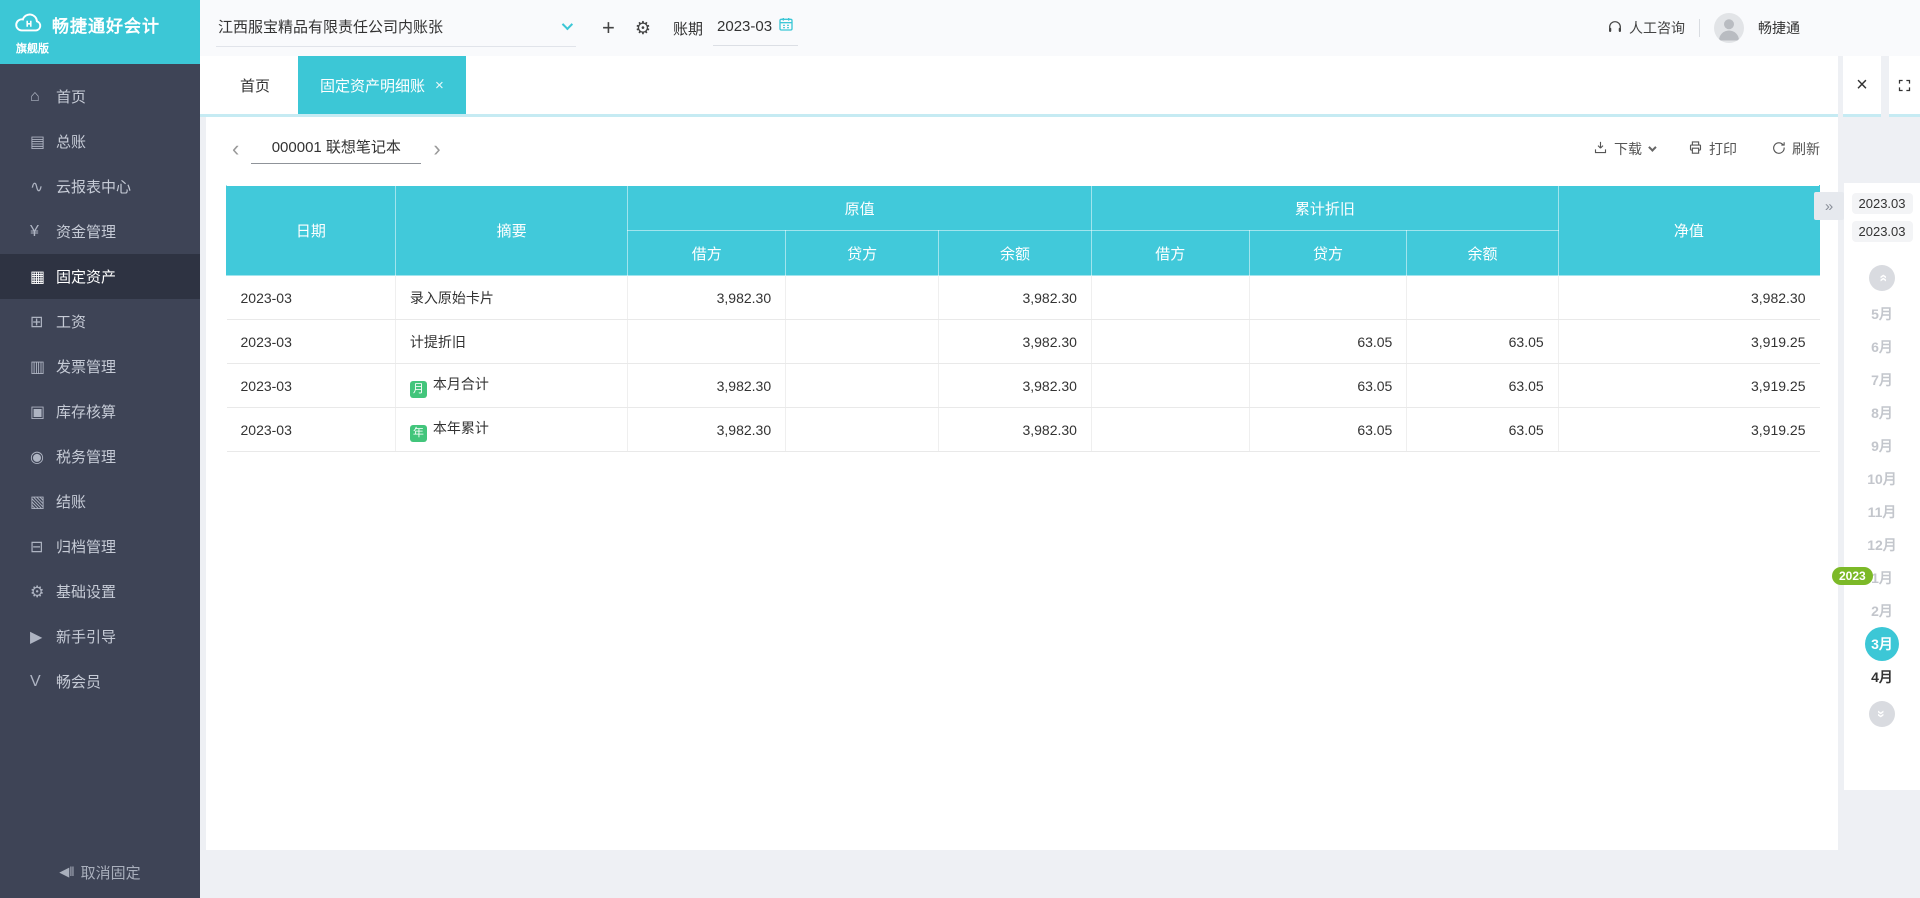 The image size is (1920, 898). Describe the element at coordinates (451, 297) in the screenshot. I see `summary-text: 录入原始卡片` at that location.